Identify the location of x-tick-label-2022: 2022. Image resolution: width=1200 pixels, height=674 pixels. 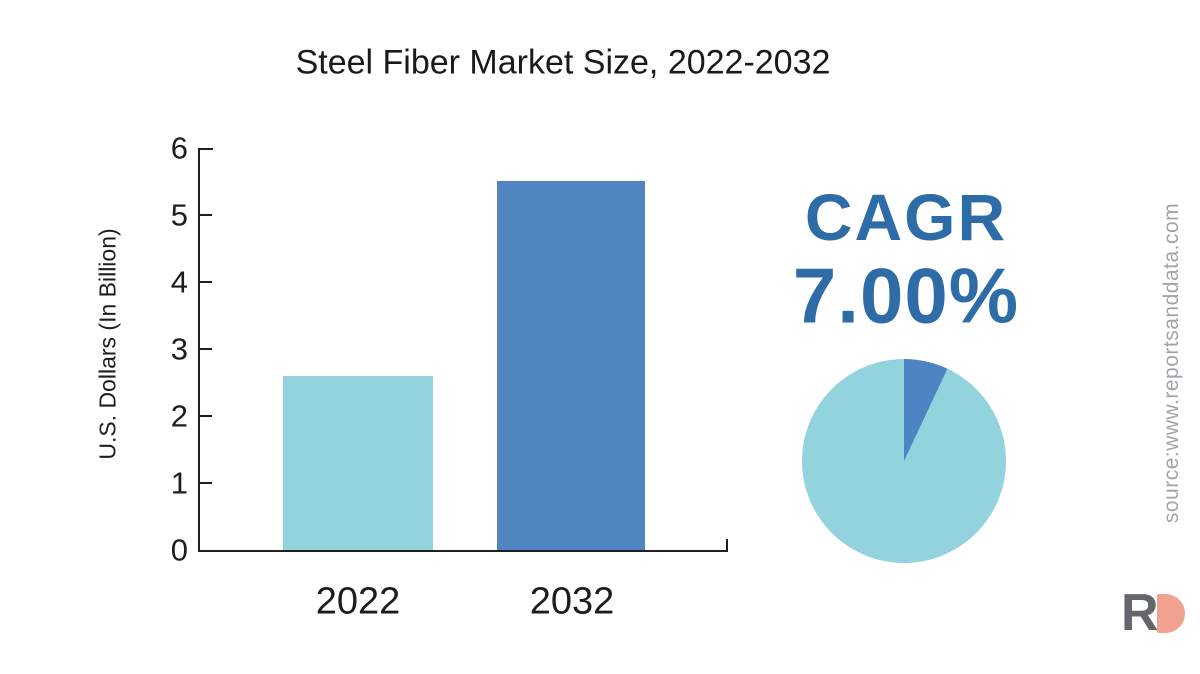
(358, 601).